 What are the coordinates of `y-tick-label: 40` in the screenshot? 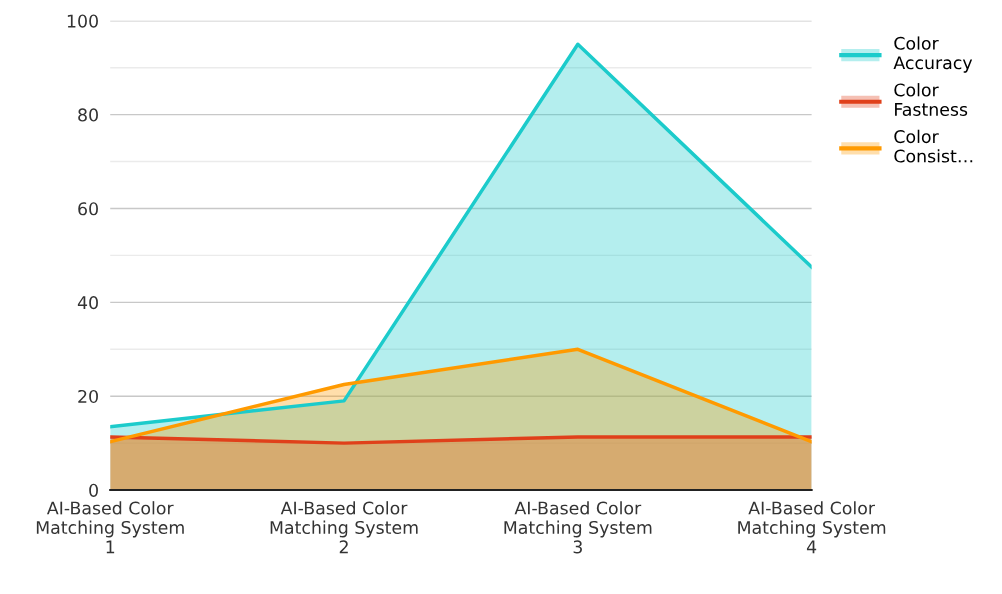 It's located at (87, 303).